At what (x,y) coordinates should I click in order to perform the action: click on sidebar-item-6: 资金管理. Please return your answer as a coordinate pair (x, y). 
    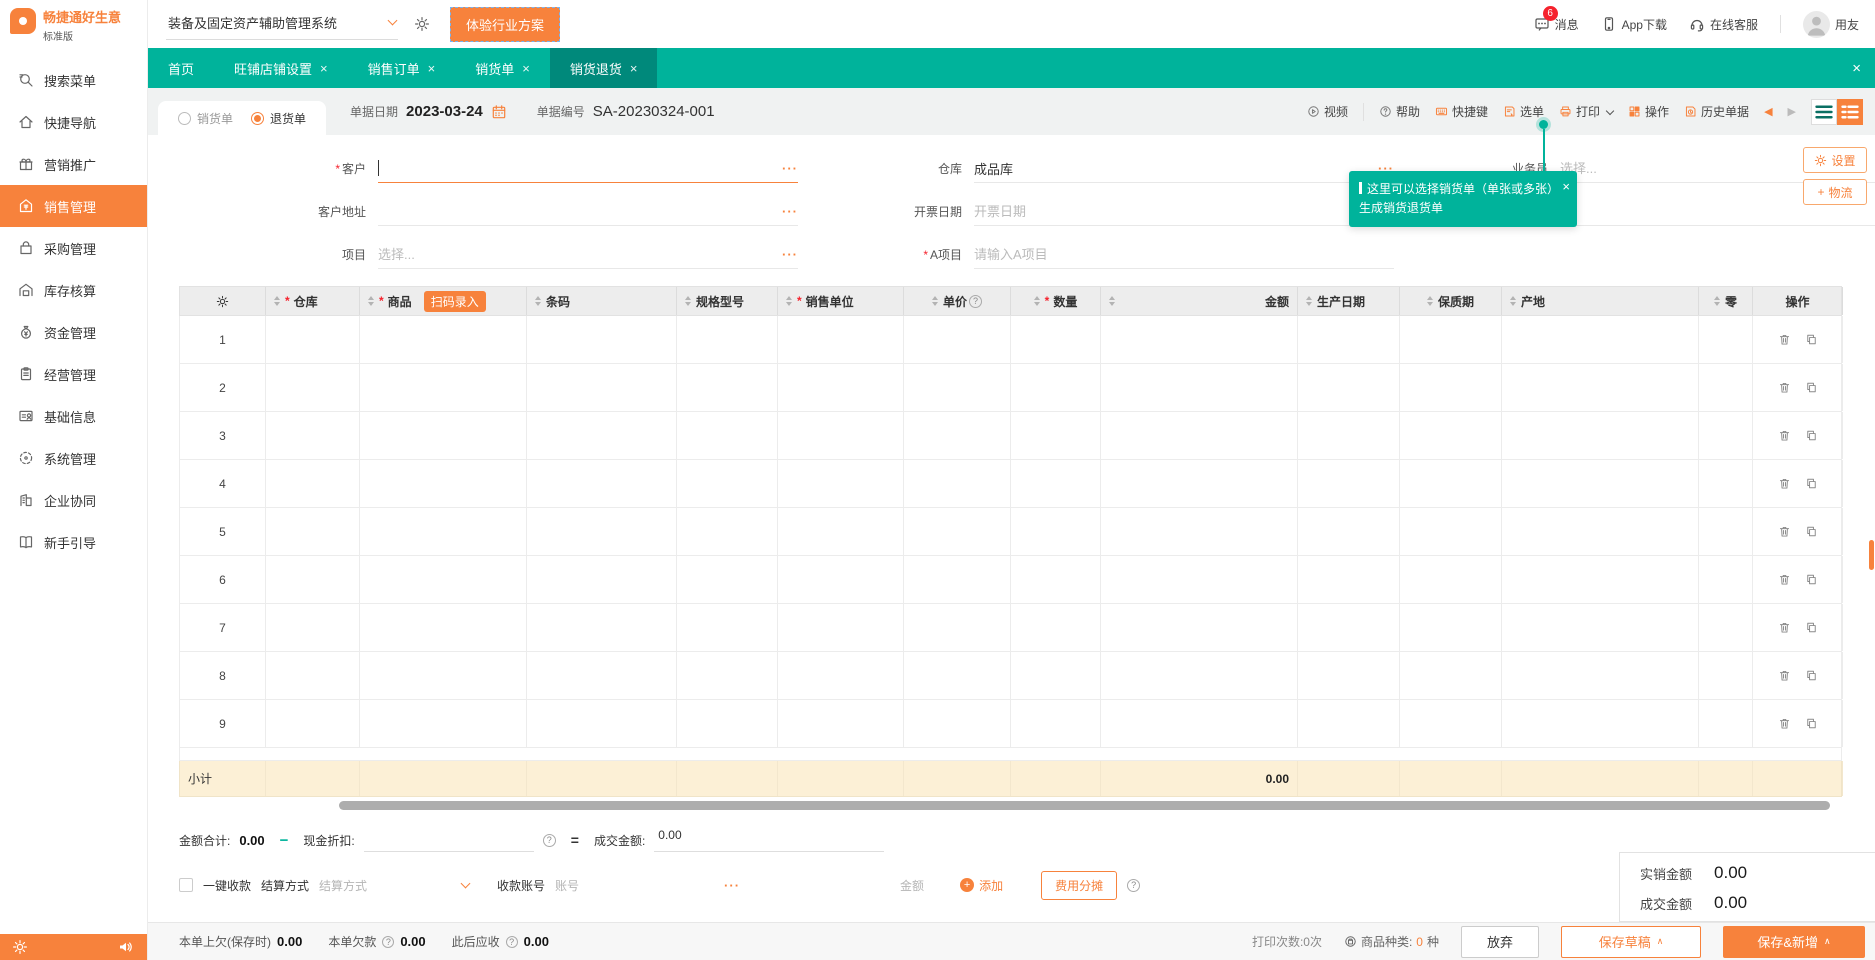
    Looking at the image, I should click on (73, 332).